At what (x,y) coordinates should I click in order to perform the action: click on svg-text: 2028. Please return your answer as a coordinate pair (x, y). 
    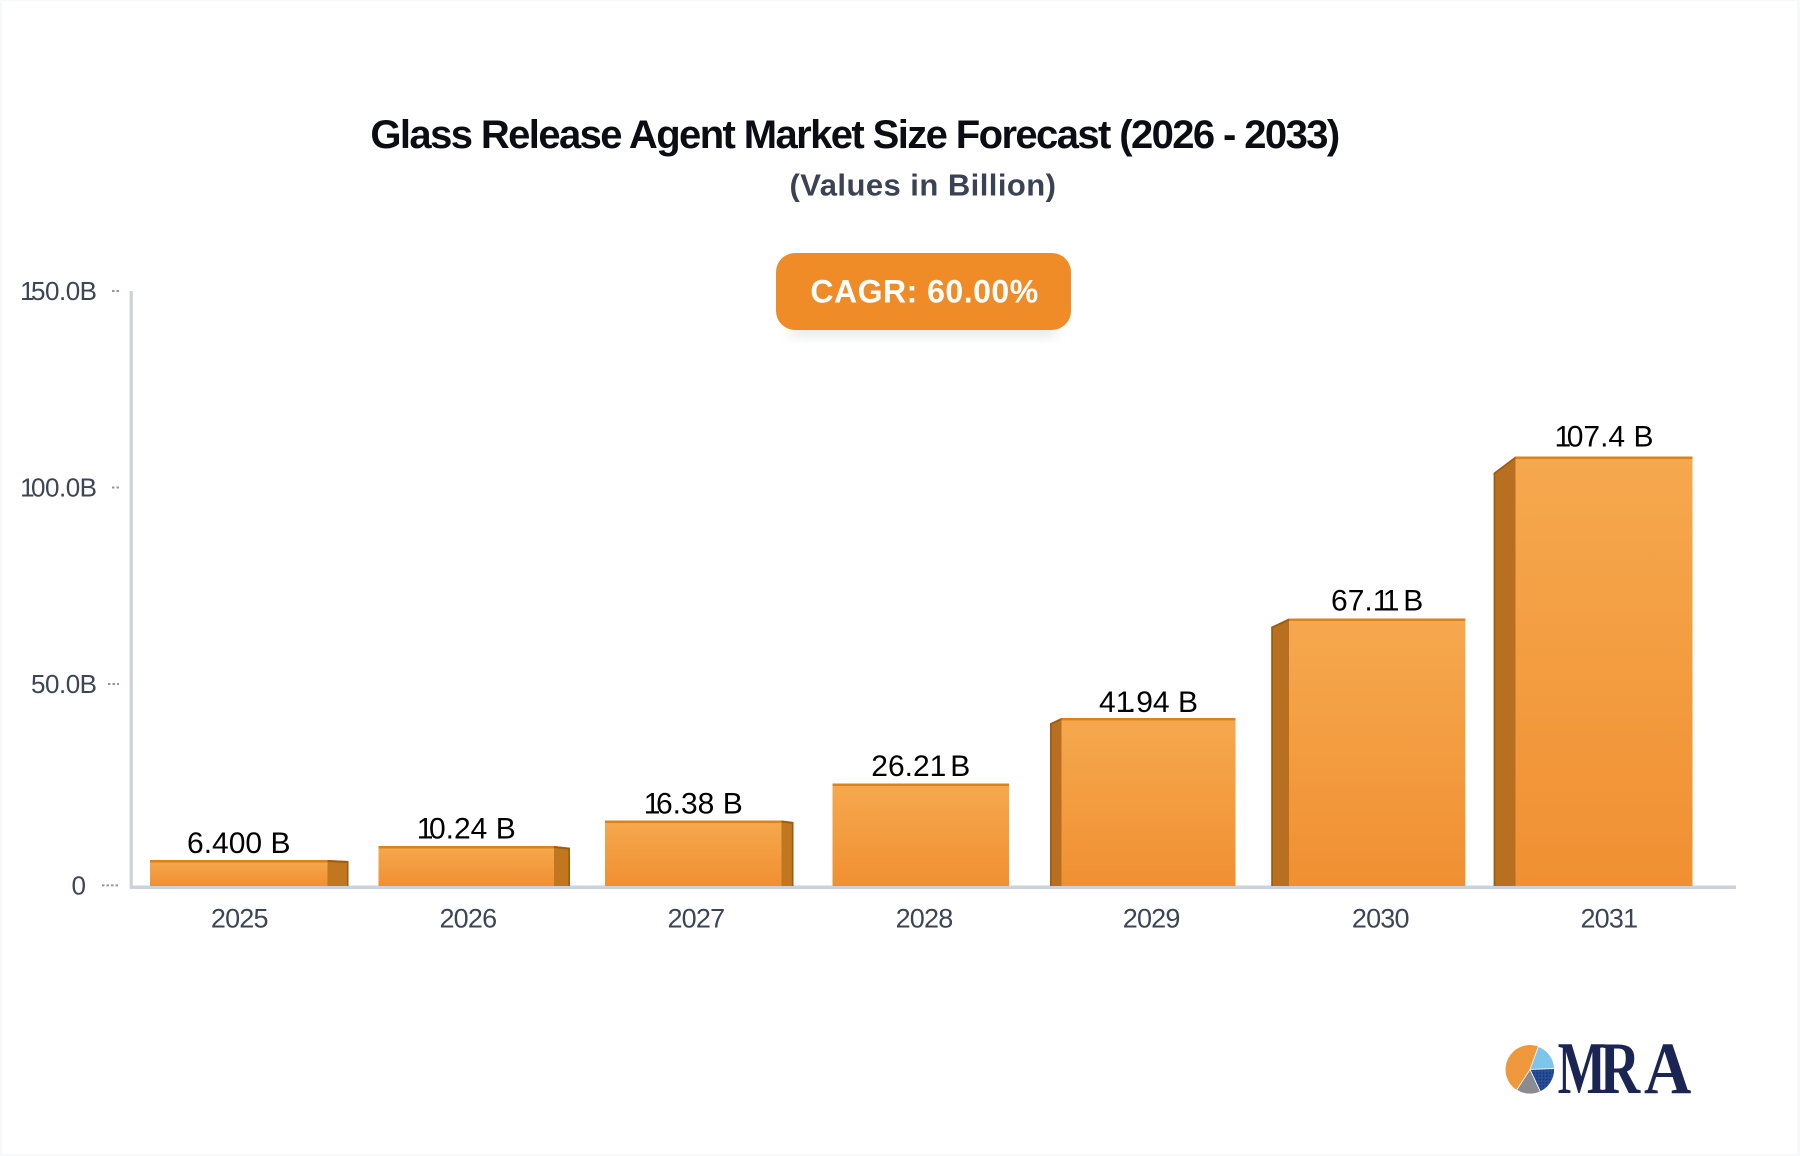
    Looking at the image, I should click on (924, 919).